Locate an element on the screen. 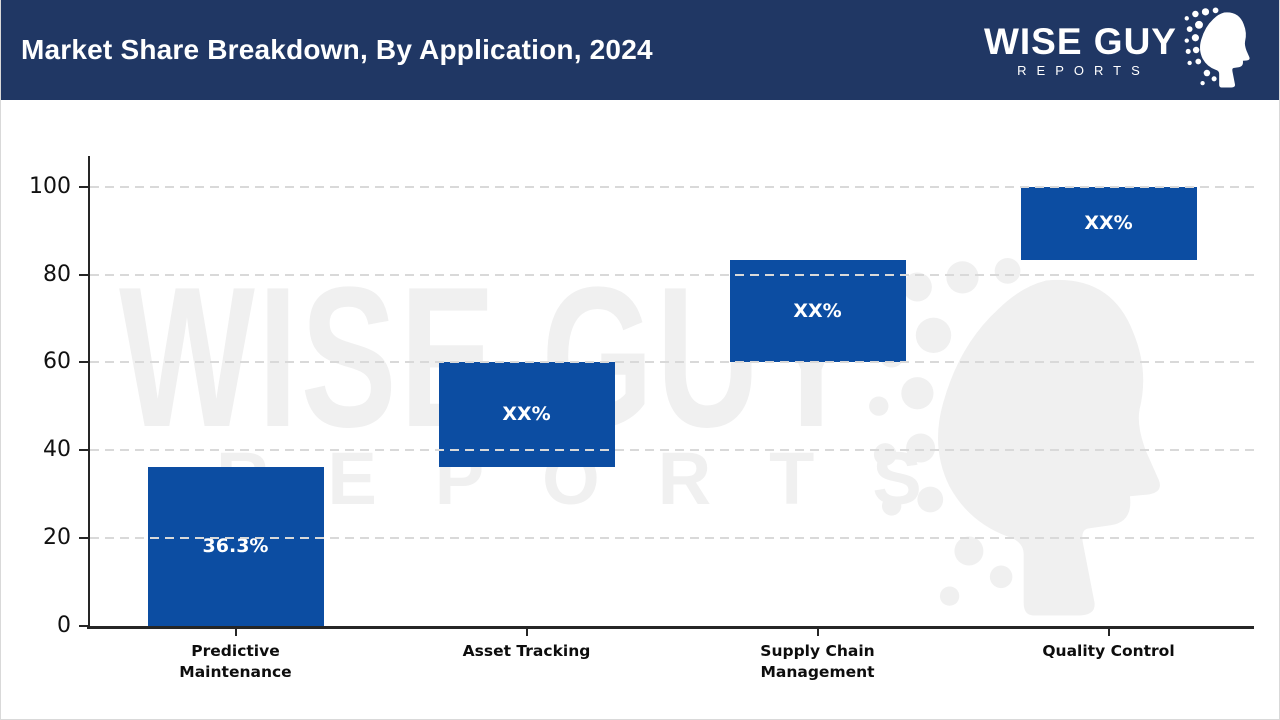  y-tick-label-20: 20 is located at coordinates (57, 538).